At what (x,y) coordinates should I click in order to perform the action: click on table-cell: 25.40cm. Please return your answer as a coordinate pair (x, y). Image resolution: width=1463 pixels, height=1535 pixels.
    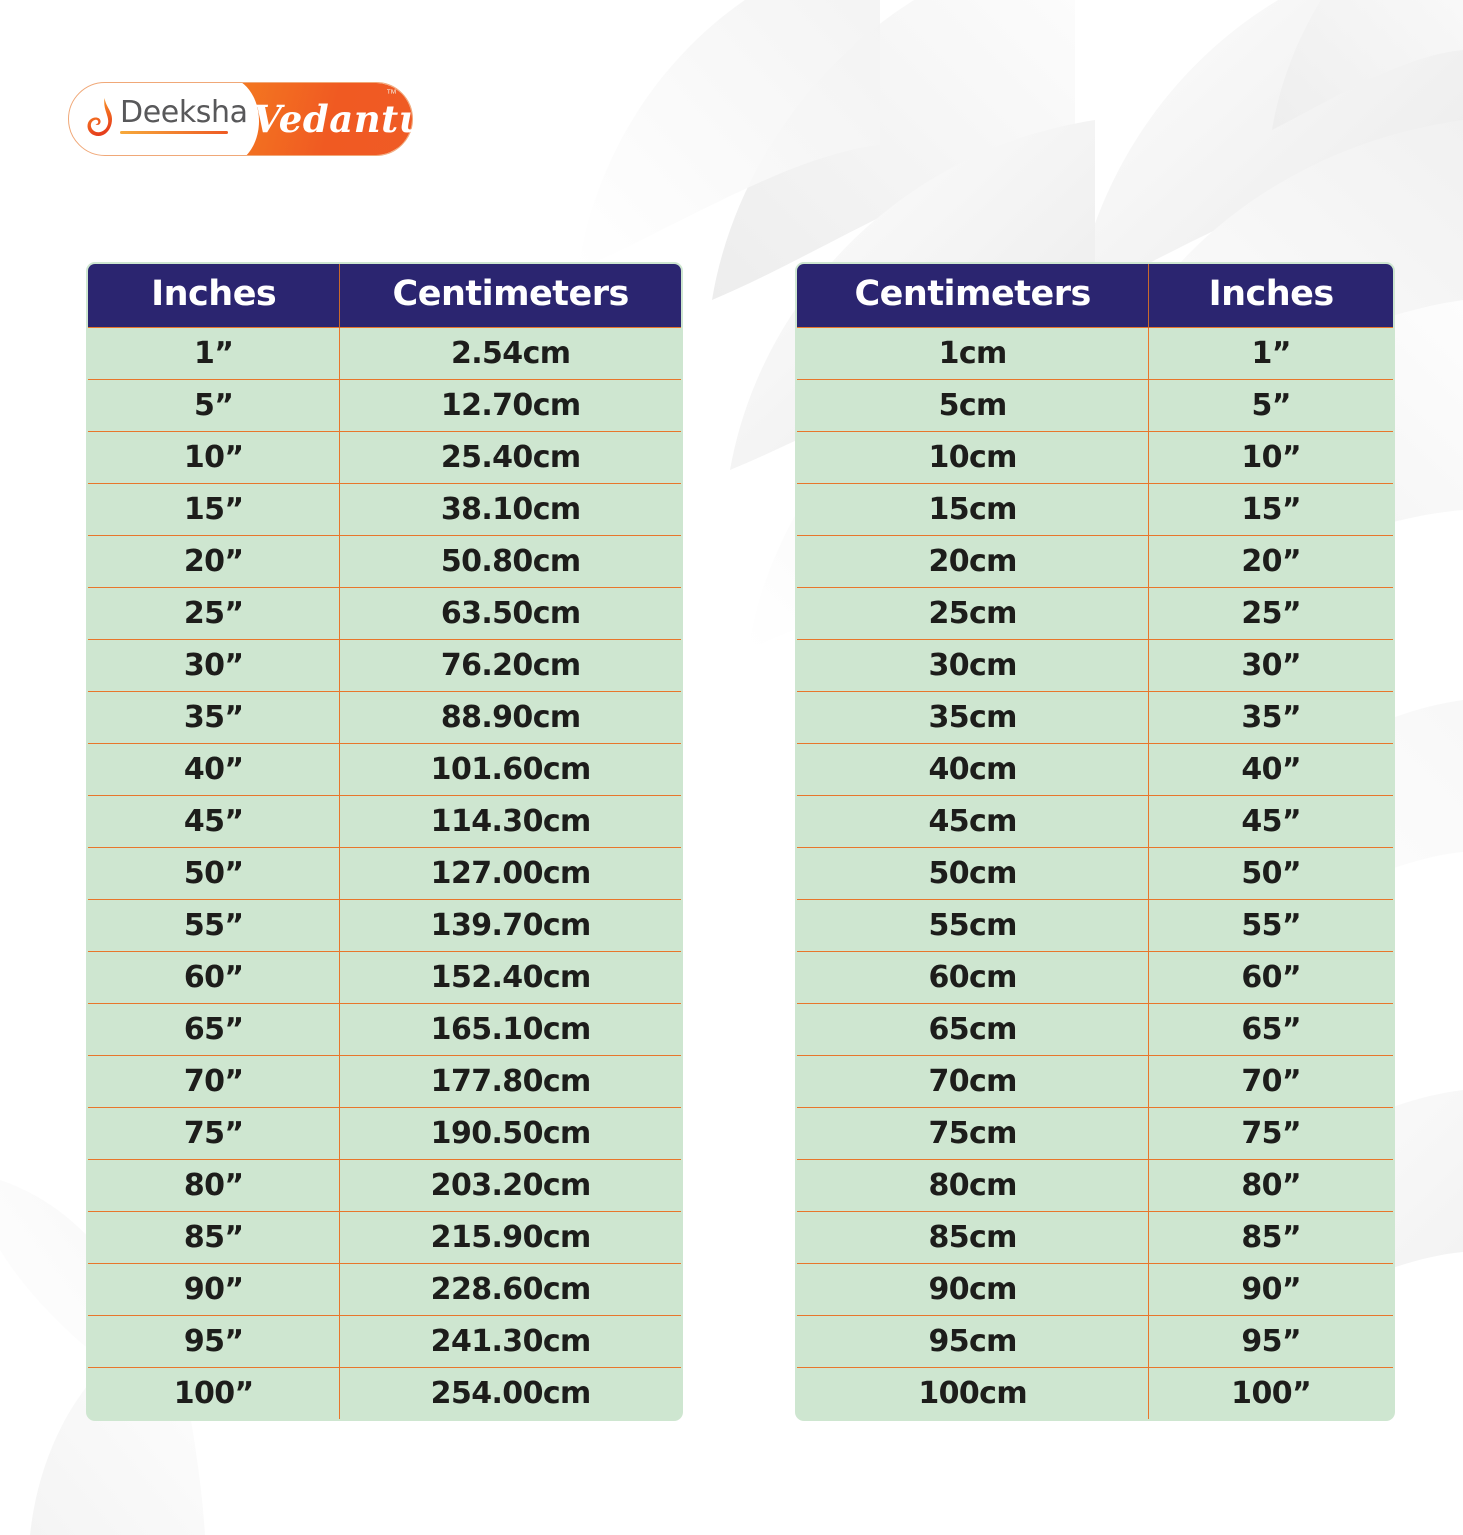
    Looking at the image, I should click on (510, 457).